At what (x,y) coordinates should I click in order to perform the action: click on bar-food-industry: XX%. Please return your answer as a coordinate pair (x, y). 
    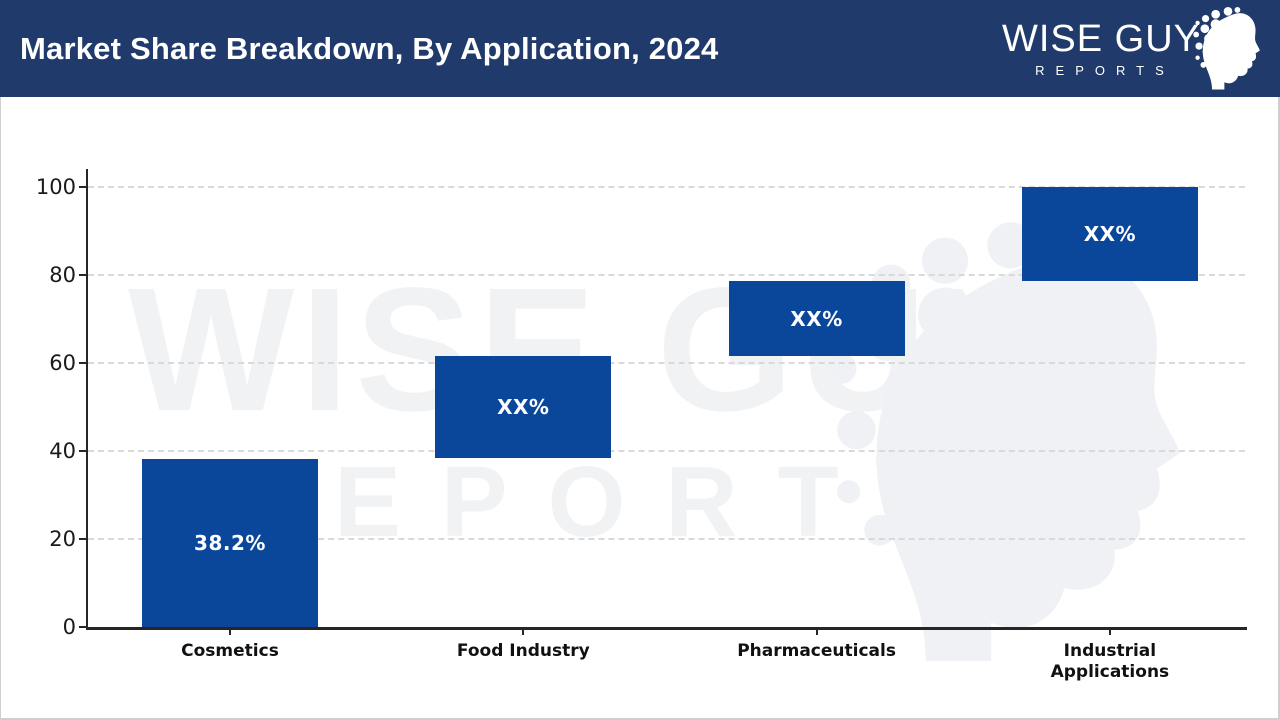
    Looking at the image, I should click on (523, 407).